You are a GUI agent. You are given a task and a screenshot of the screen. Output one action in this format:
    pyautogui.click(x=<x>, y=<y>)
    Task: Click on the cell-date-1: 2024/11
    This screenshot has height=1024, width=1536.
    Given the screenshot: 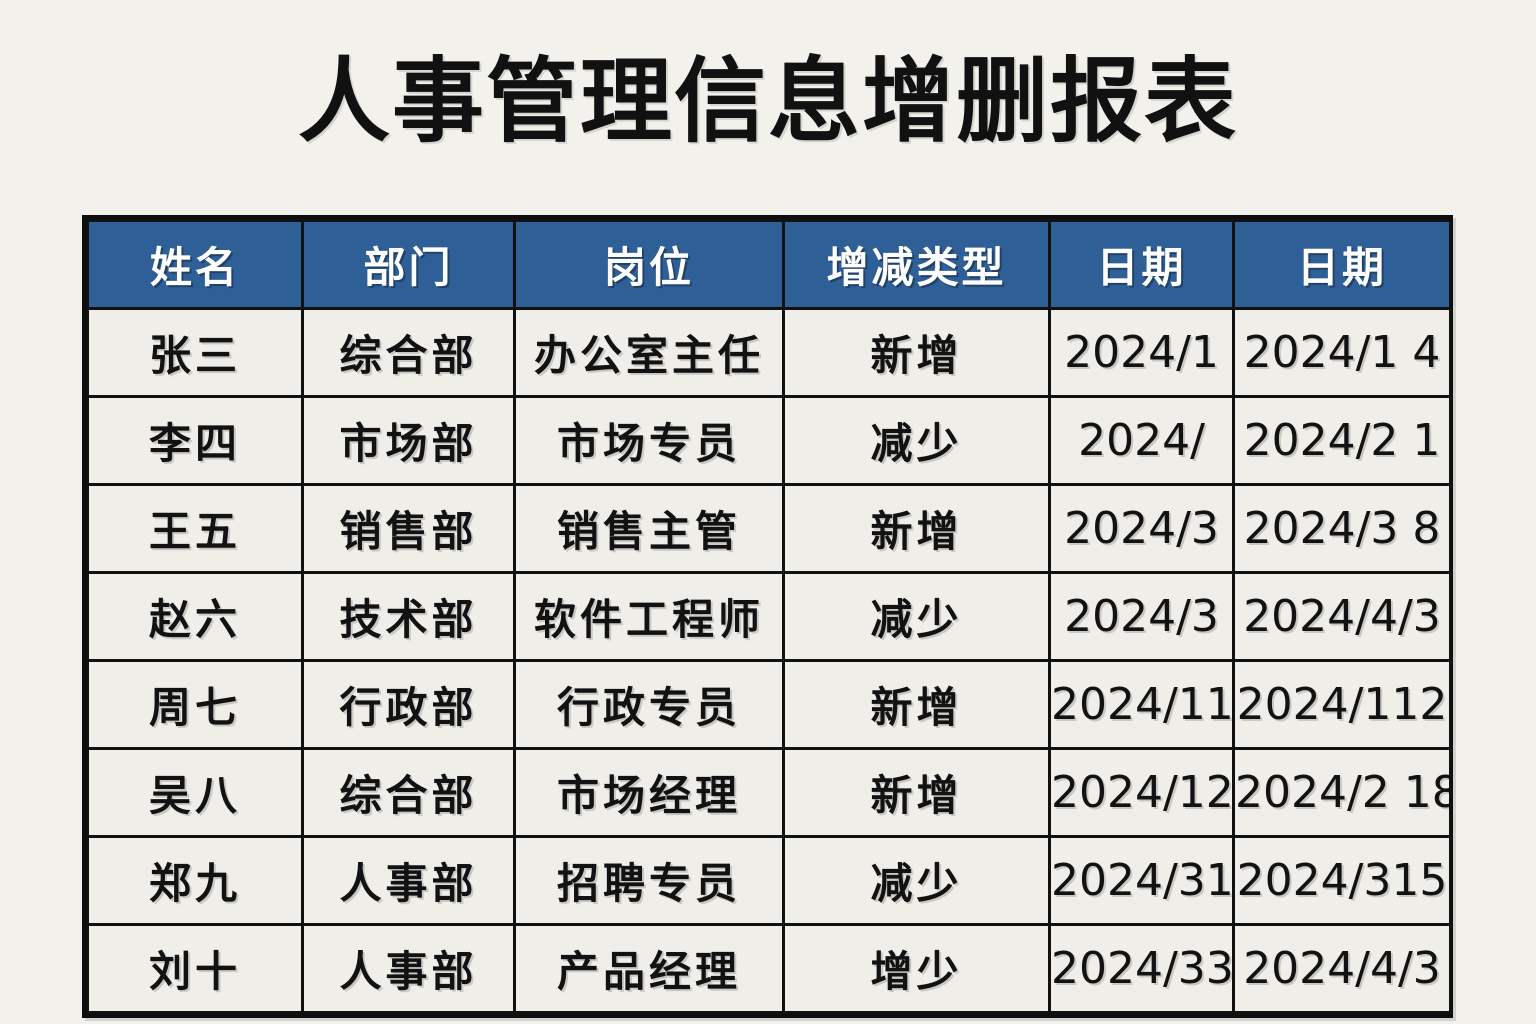 What is the action you would take?
    pyautogui.click(x=1141, y=704)
    